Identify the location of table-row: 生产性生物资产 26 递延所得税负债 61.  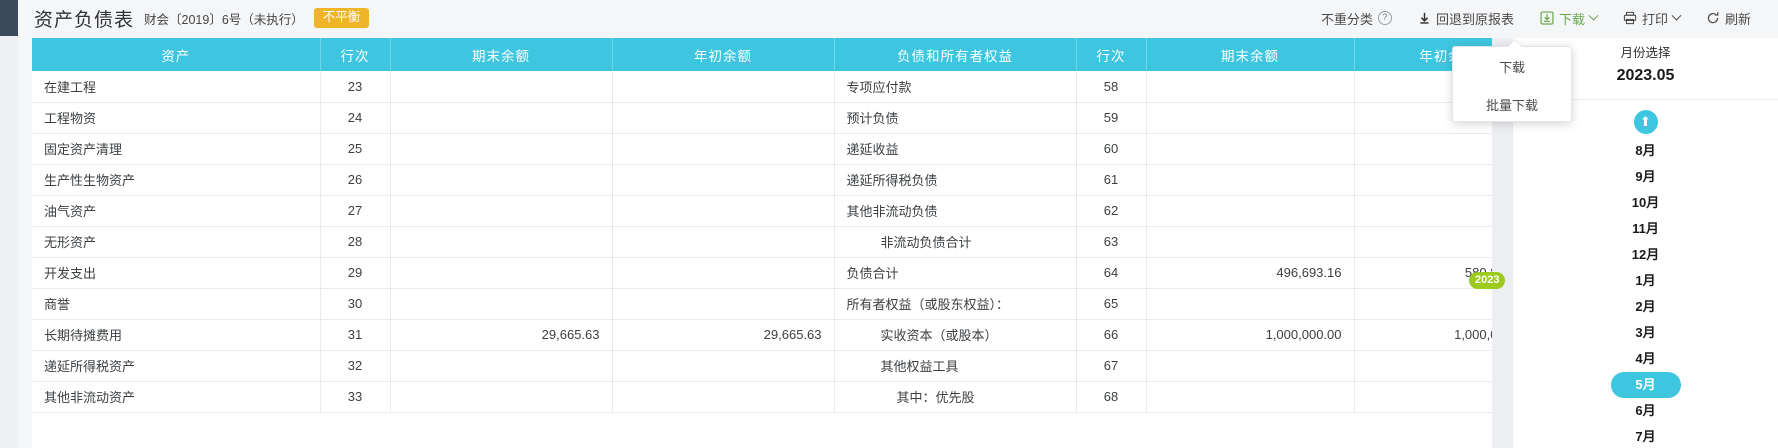
(762, 180).